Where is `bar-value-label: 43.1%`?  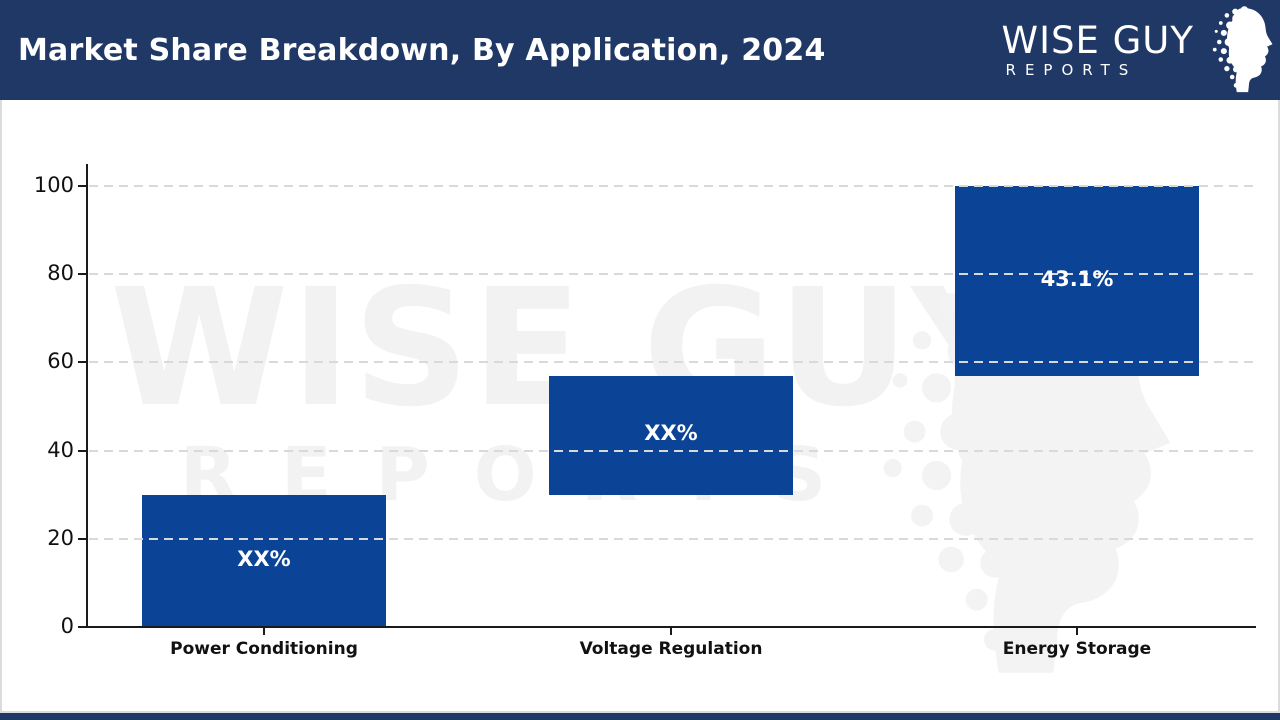 bar-value-label: 43.1% is located at coordinates (1077, 279).